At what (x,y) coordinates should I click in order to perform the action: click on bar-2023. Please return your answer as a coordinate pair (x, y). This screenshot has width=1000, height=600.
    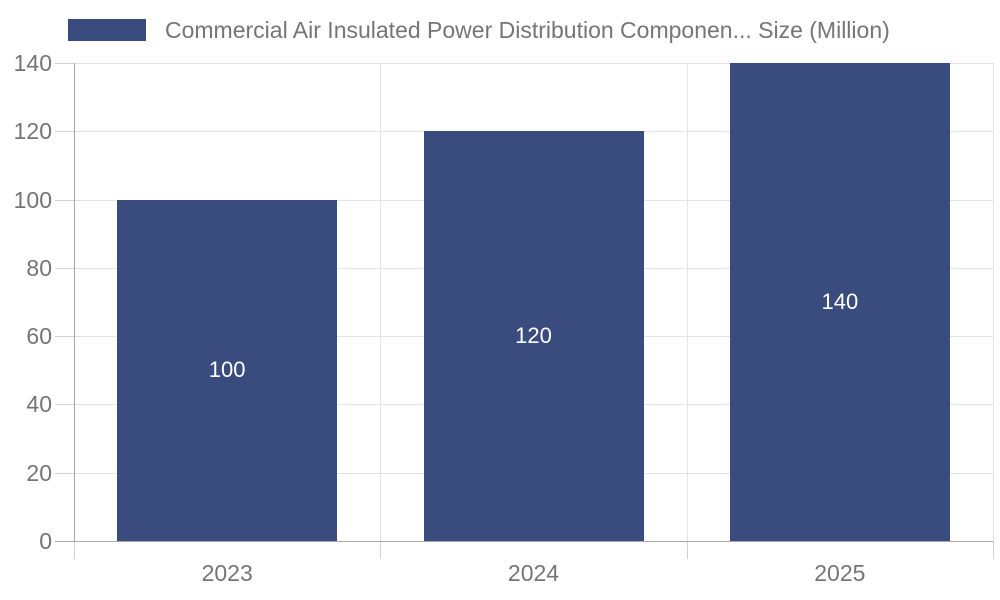
    Looking at the image, I should click on (227, 370).